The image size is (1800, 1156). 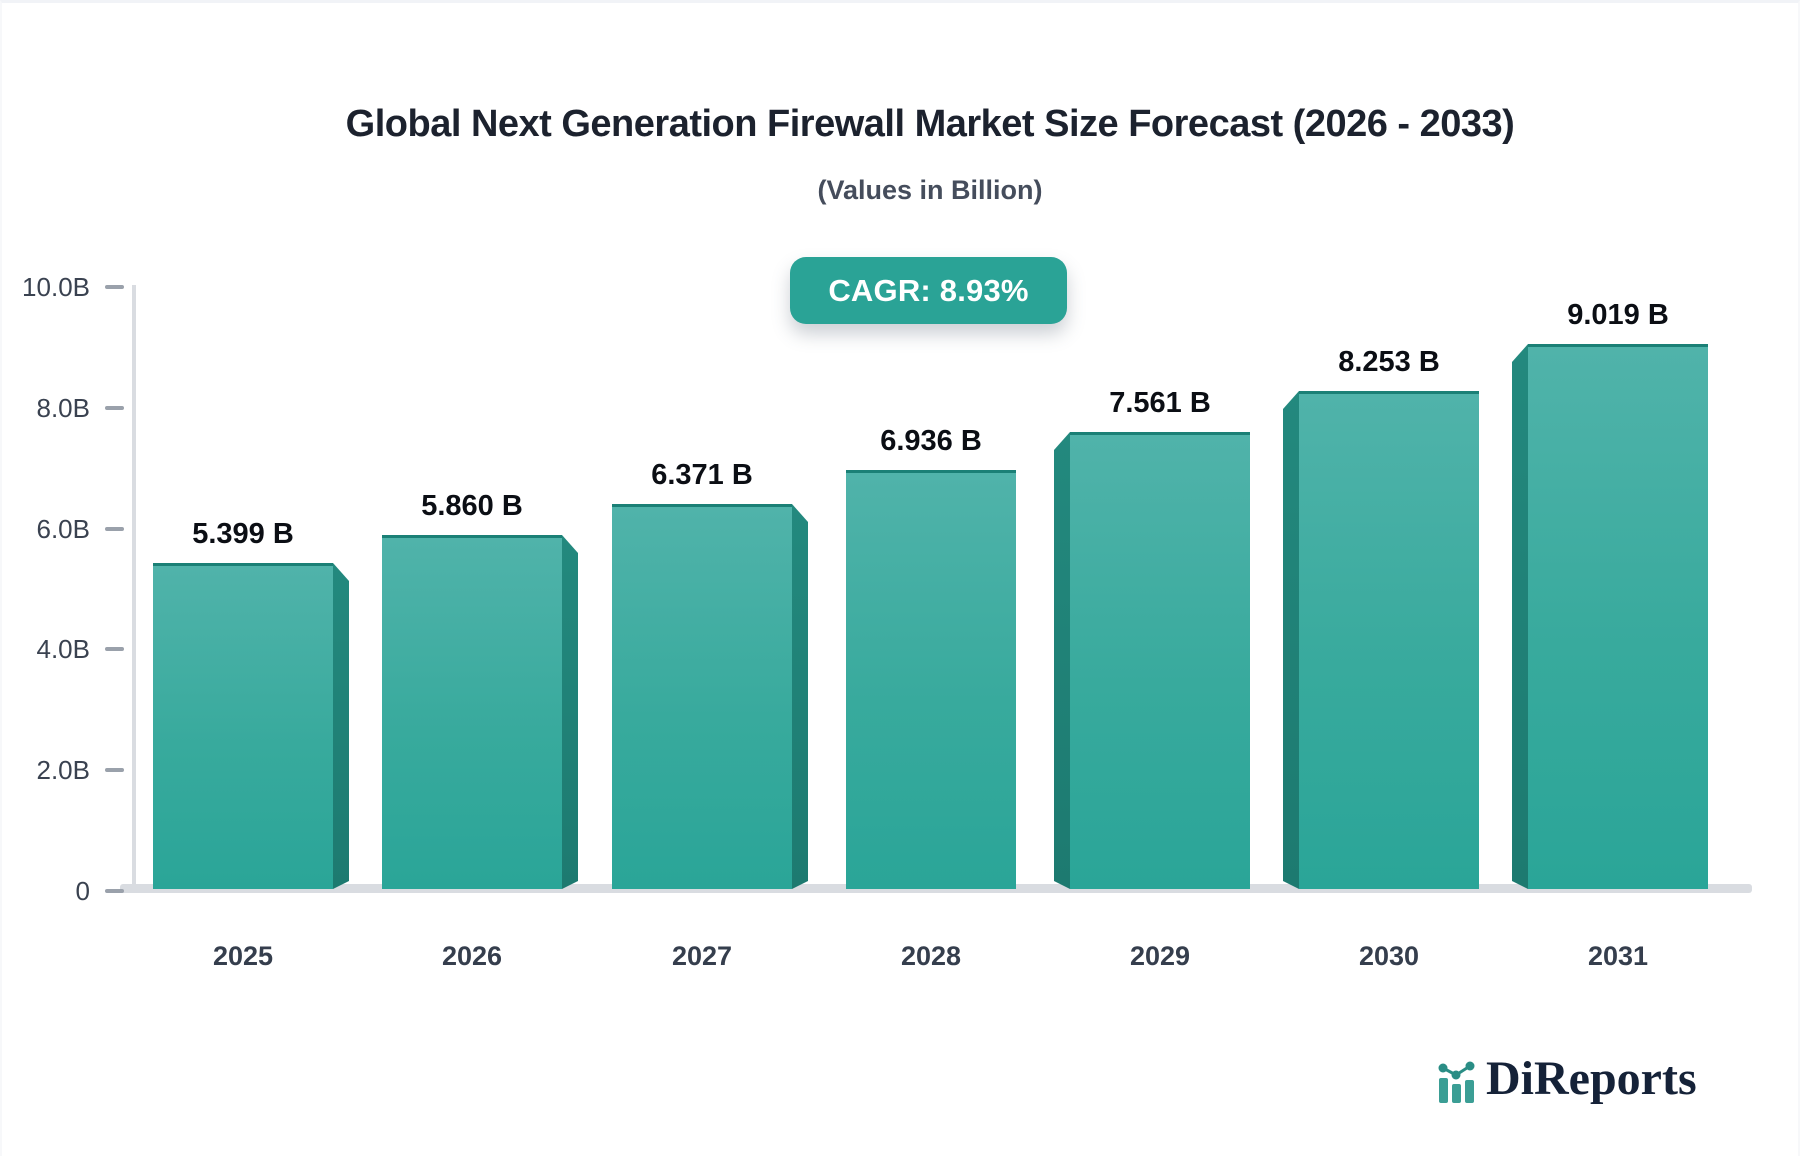 I want to click on y-tick-label: 8.0B, so click(x=63, y=407).